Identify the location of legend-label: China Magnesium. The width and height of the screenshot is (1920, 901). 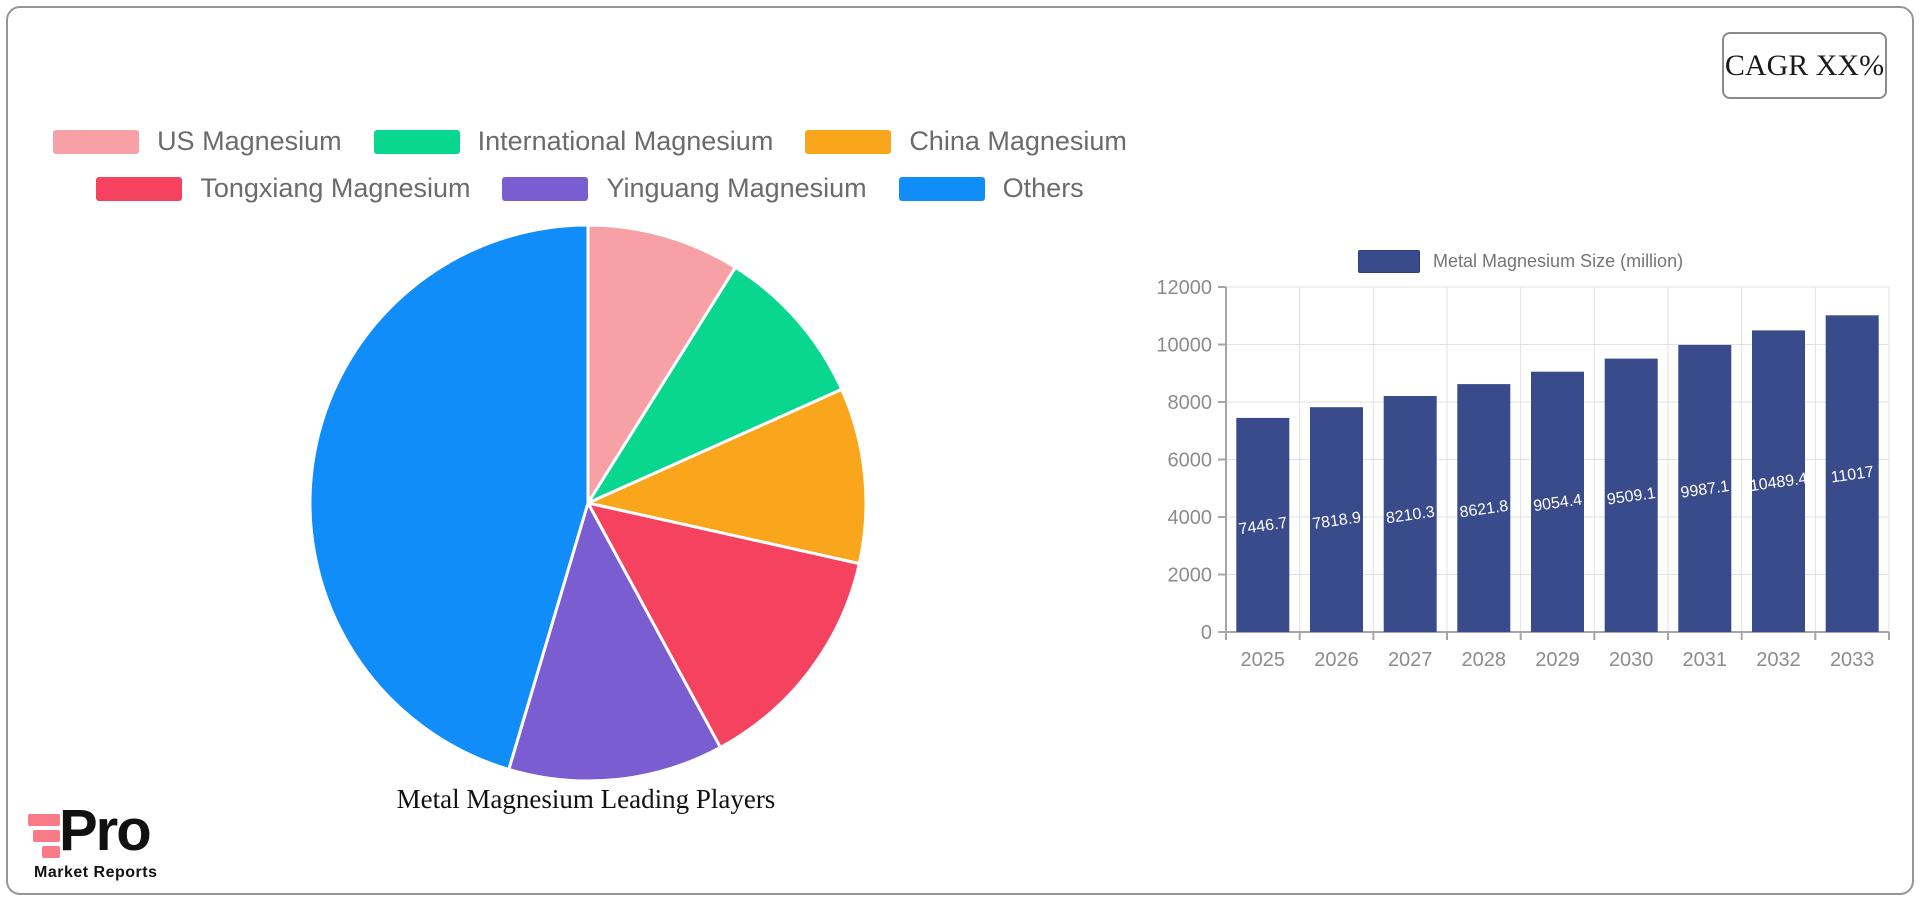
(1018, 141).